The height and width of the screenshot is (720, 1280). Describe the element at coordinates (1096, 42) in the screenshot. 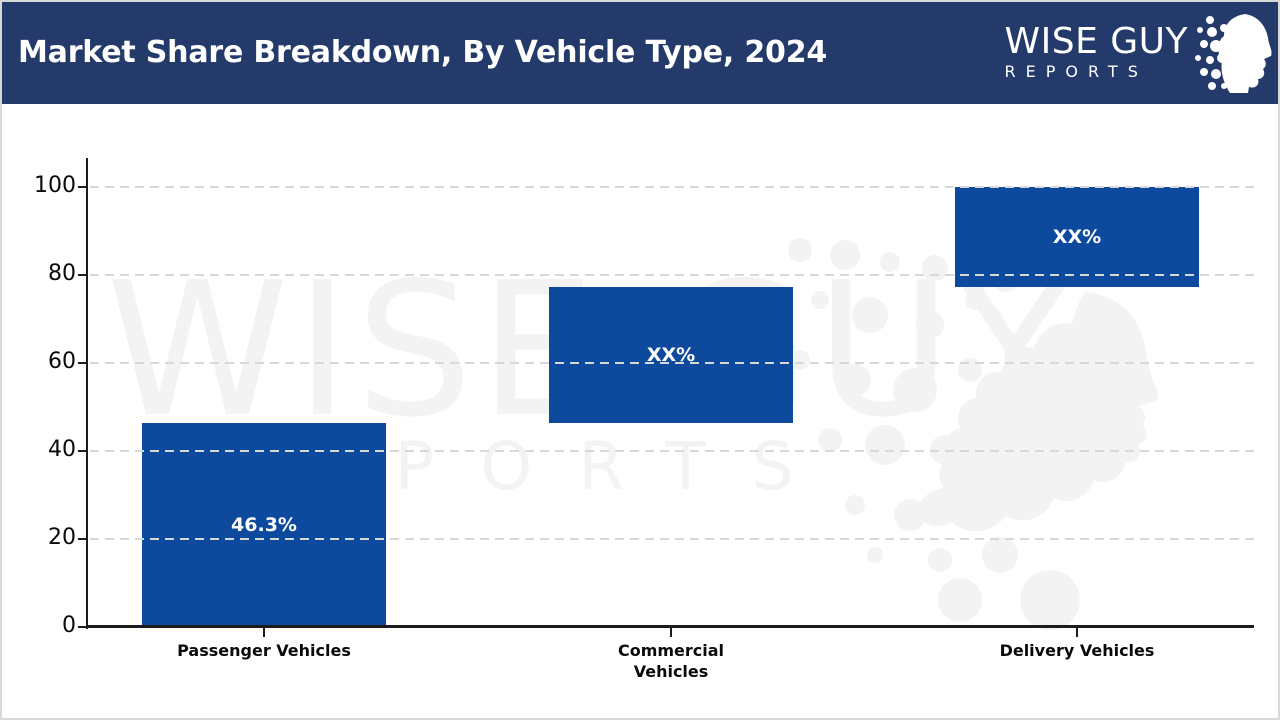

I see `brand-wordmark: WISE GUY` at that location.